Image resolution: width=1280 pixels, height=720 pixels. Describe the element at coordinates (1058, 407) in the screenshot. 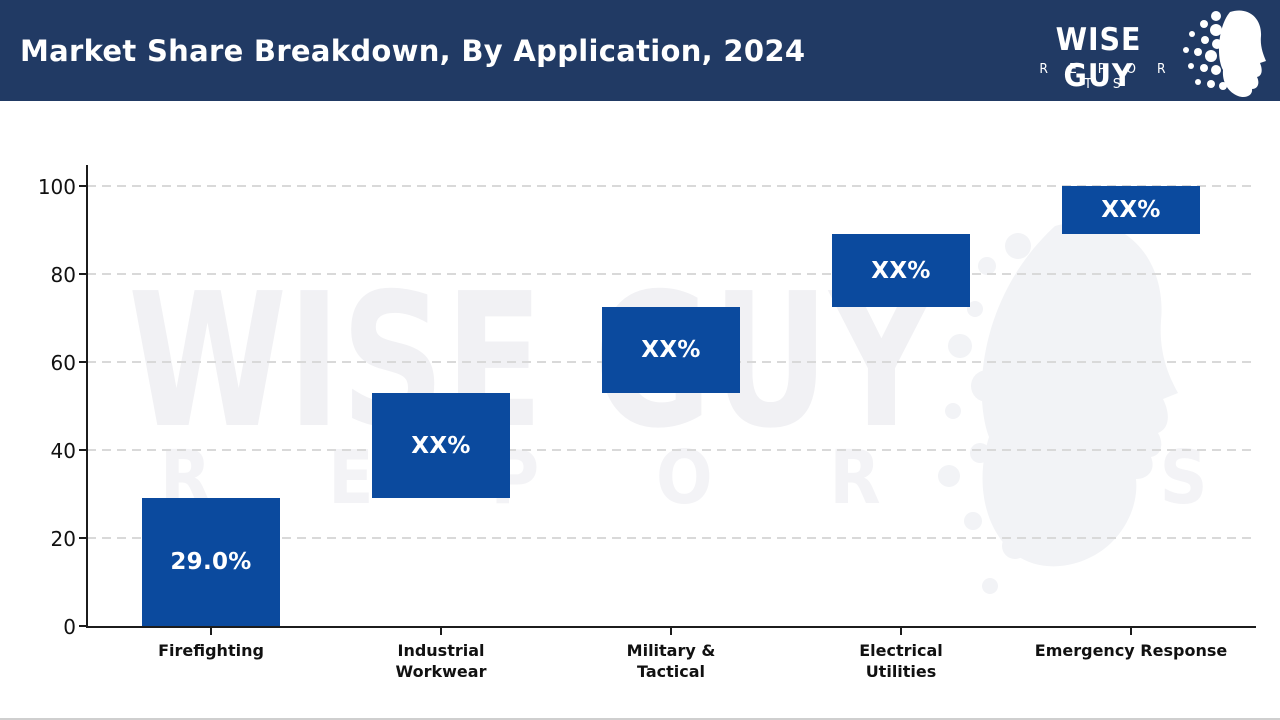

I see `watermark-face-icon` at that location.